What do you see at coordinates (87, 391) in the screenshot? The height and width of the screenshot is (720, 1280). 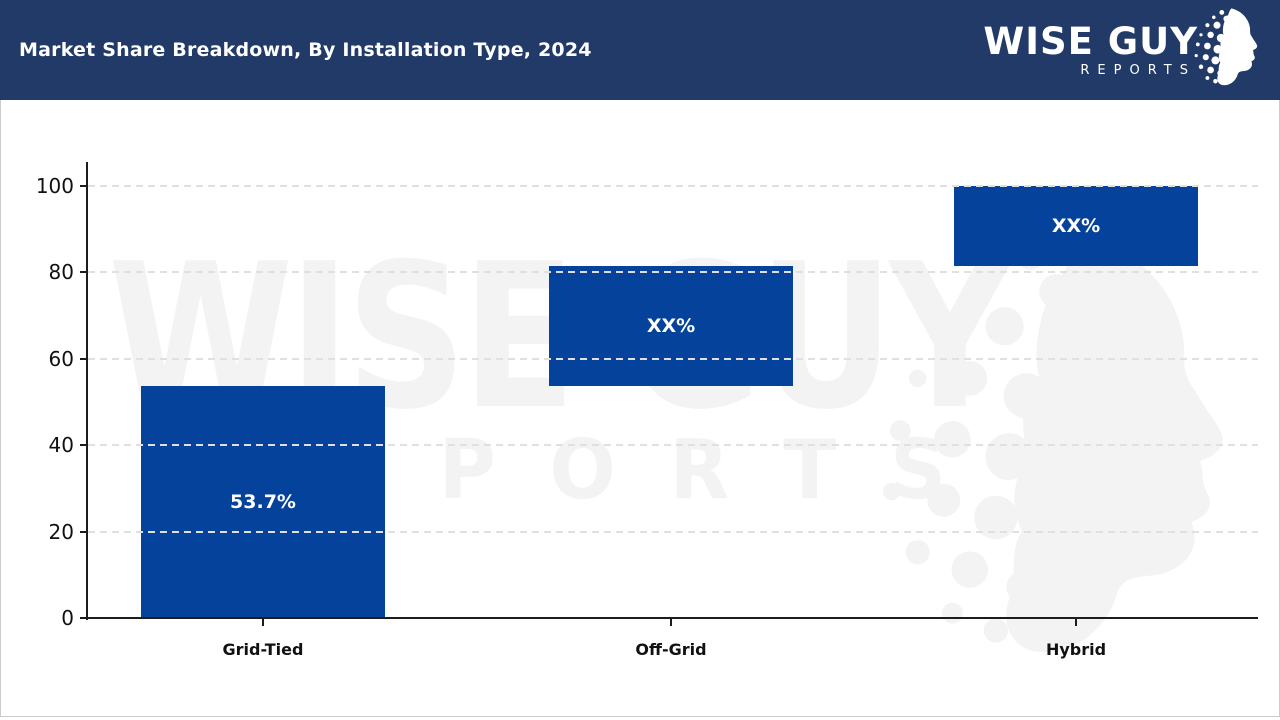 I see `y-axis-line` at bounding box center [87, 391].